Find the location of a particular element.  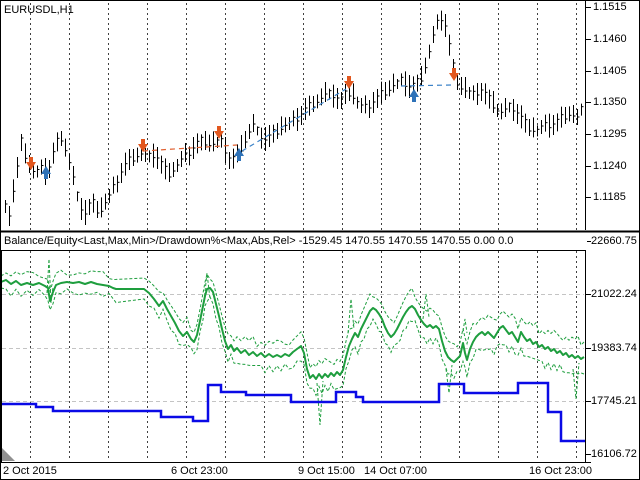

indicator-axis-label: 22660.75 is located at coordinates (614, 241).